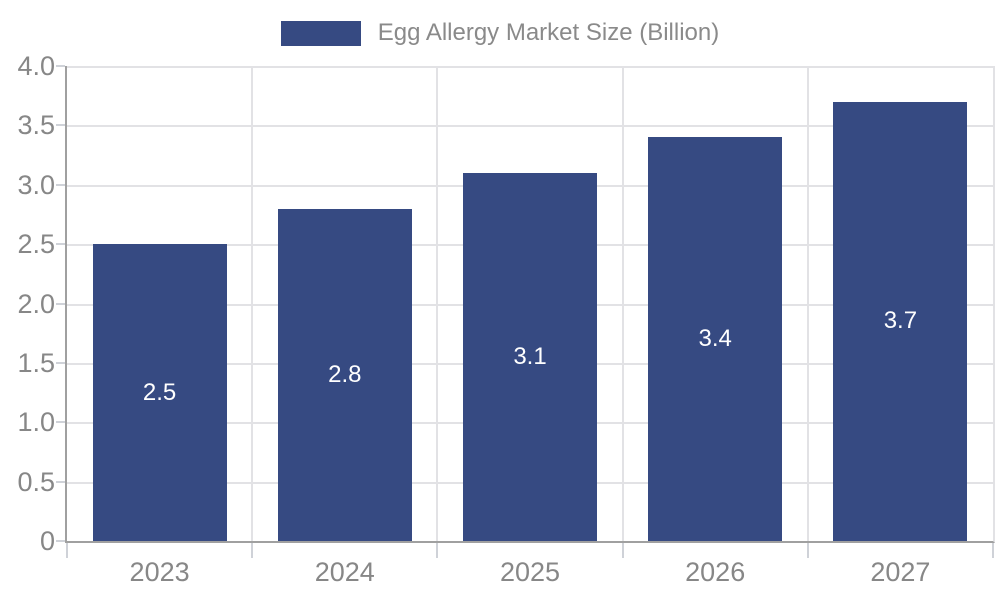 The height and width of the screenshot is (600, 1000). Describe the element at coordinates (36, 481) in the screenshot. I see `y-tick-label: 0.5` at that location.